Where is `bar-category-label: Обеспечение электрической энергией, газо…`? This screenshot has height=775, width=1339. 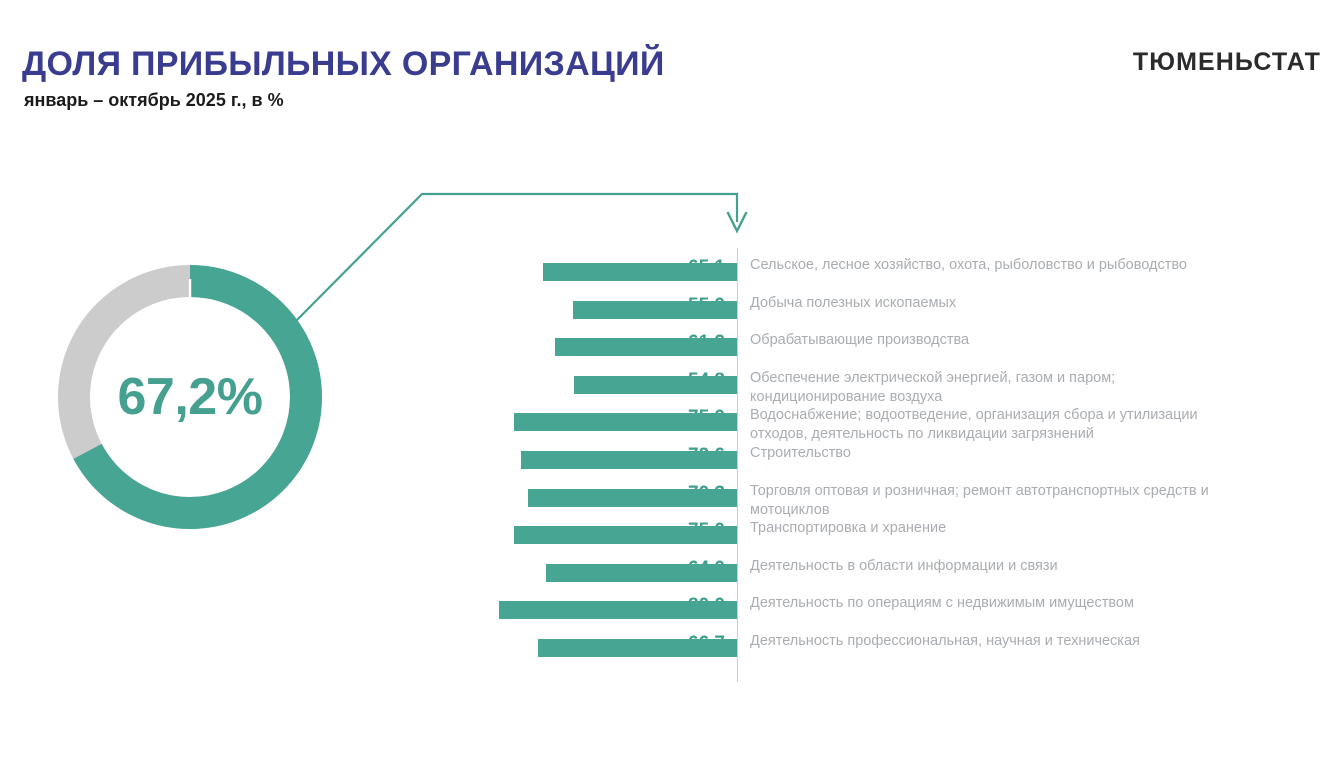 bar-category-label: Обеспечение электрической энергией, газо… is located at coordinates (933, 387).